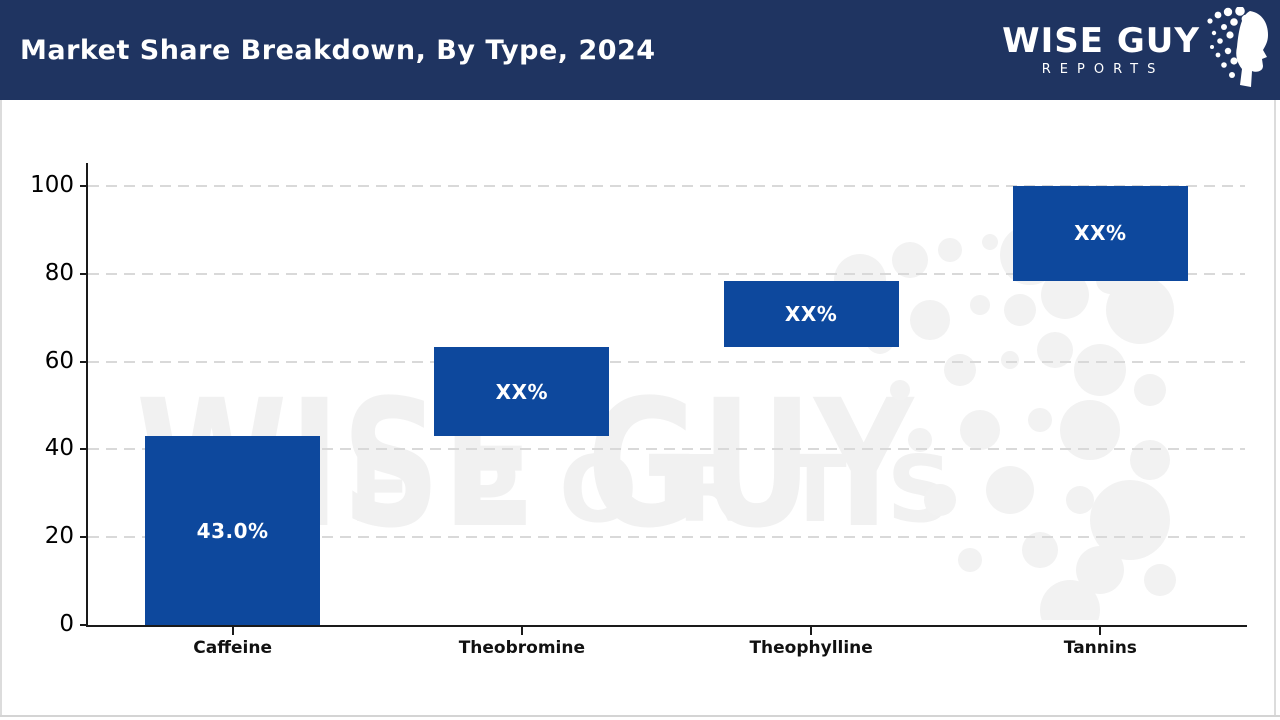 The width and height of the screenshot is (1280, 720). What do you see at coordinates (232, 648) in the screenshot?
I see `x-category-label: Caffeine` at bounding box center [232, 648].